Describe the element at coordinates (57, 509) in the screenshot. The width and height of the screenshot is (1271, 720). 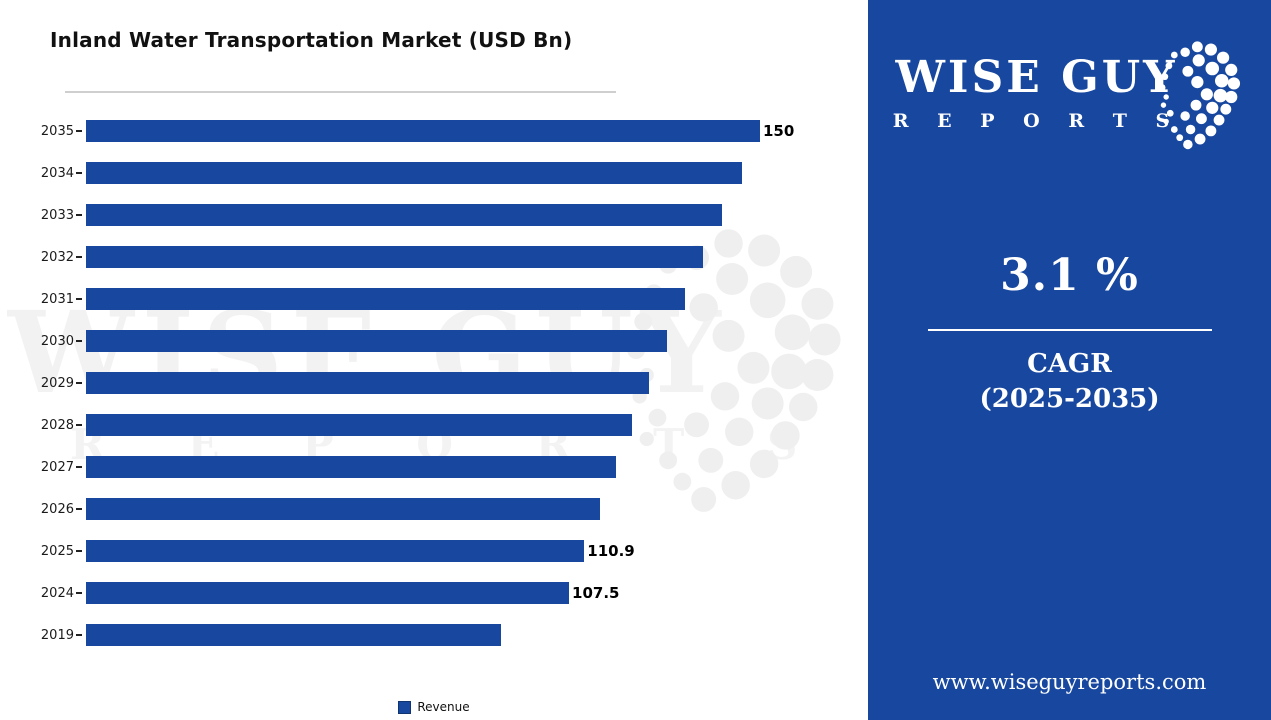
I see `y-axis-label: 2026` at that location.